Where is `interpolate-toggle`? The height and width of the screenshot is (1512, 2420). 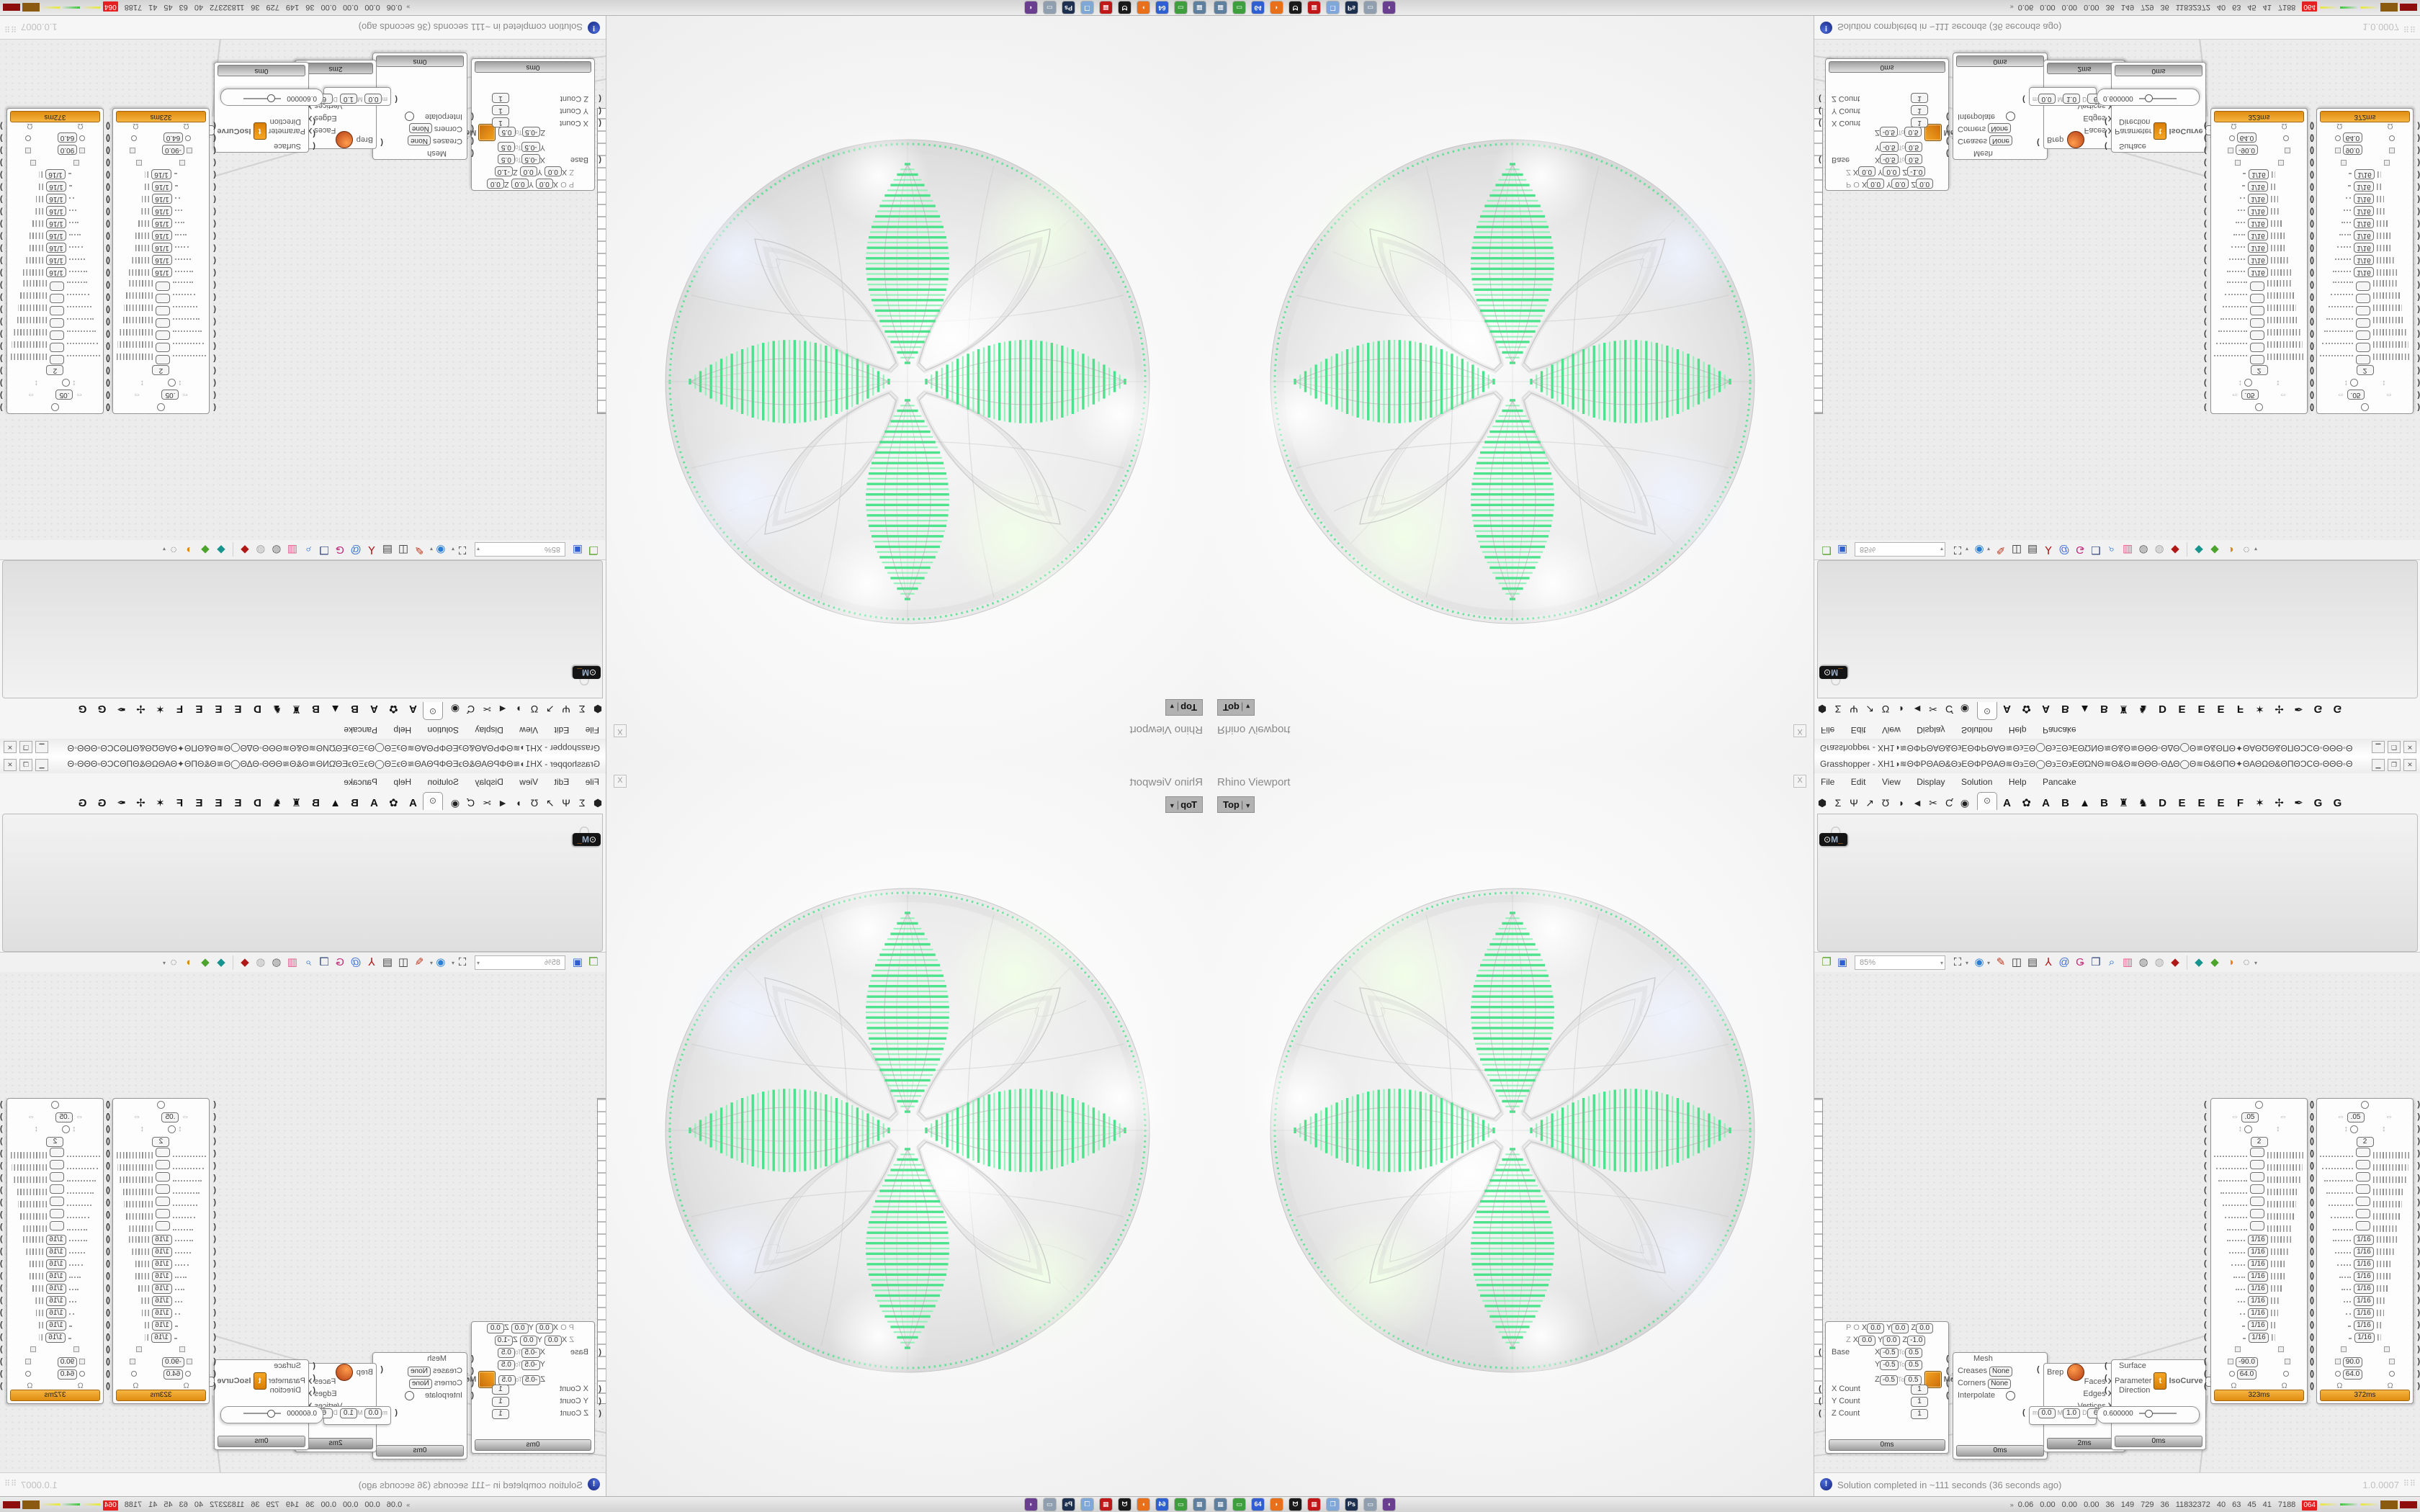
interpolate-toggle is located at coordinates (2011, 1395).